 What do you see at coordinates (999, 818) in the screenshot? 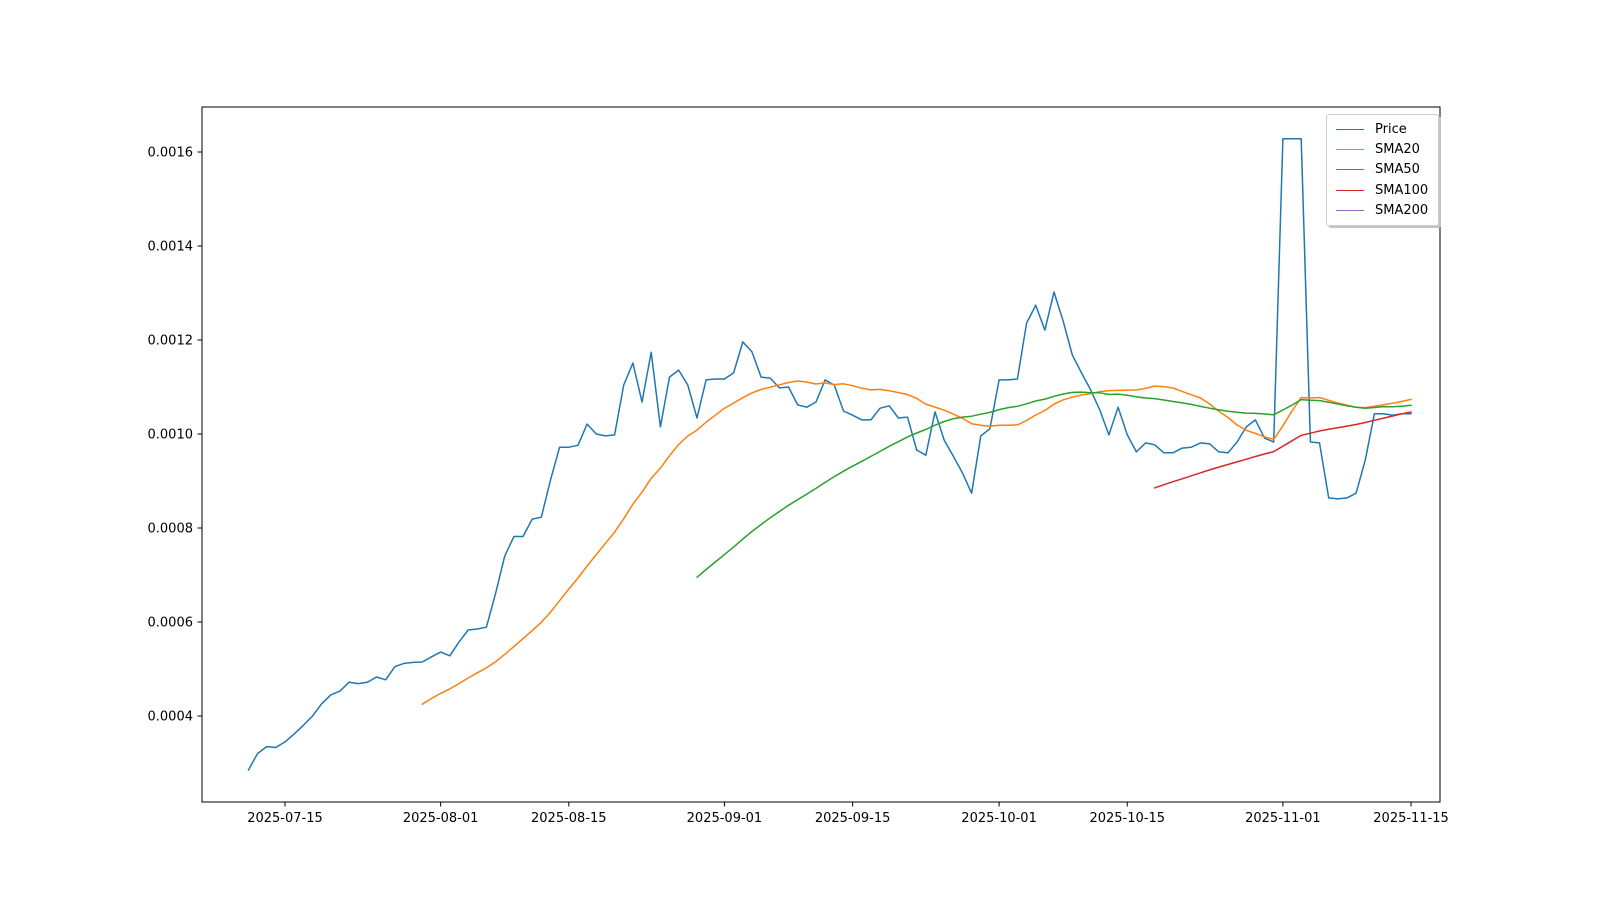
I see `x-tick-label: 2025-10-01` at bounding box center [999, 818].